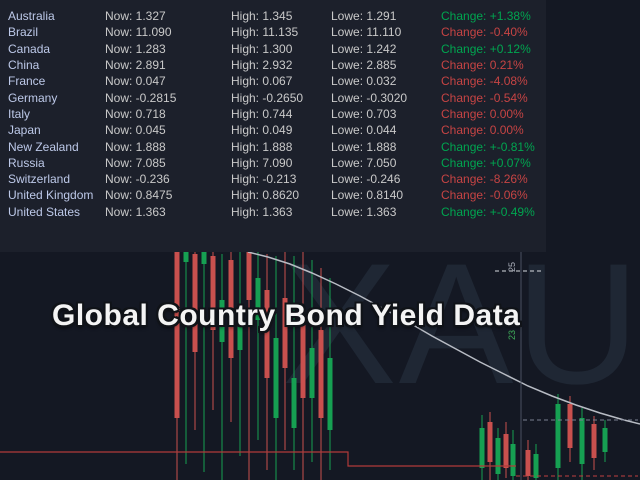  I want to click on country-label: Canada, so click(29, 48).